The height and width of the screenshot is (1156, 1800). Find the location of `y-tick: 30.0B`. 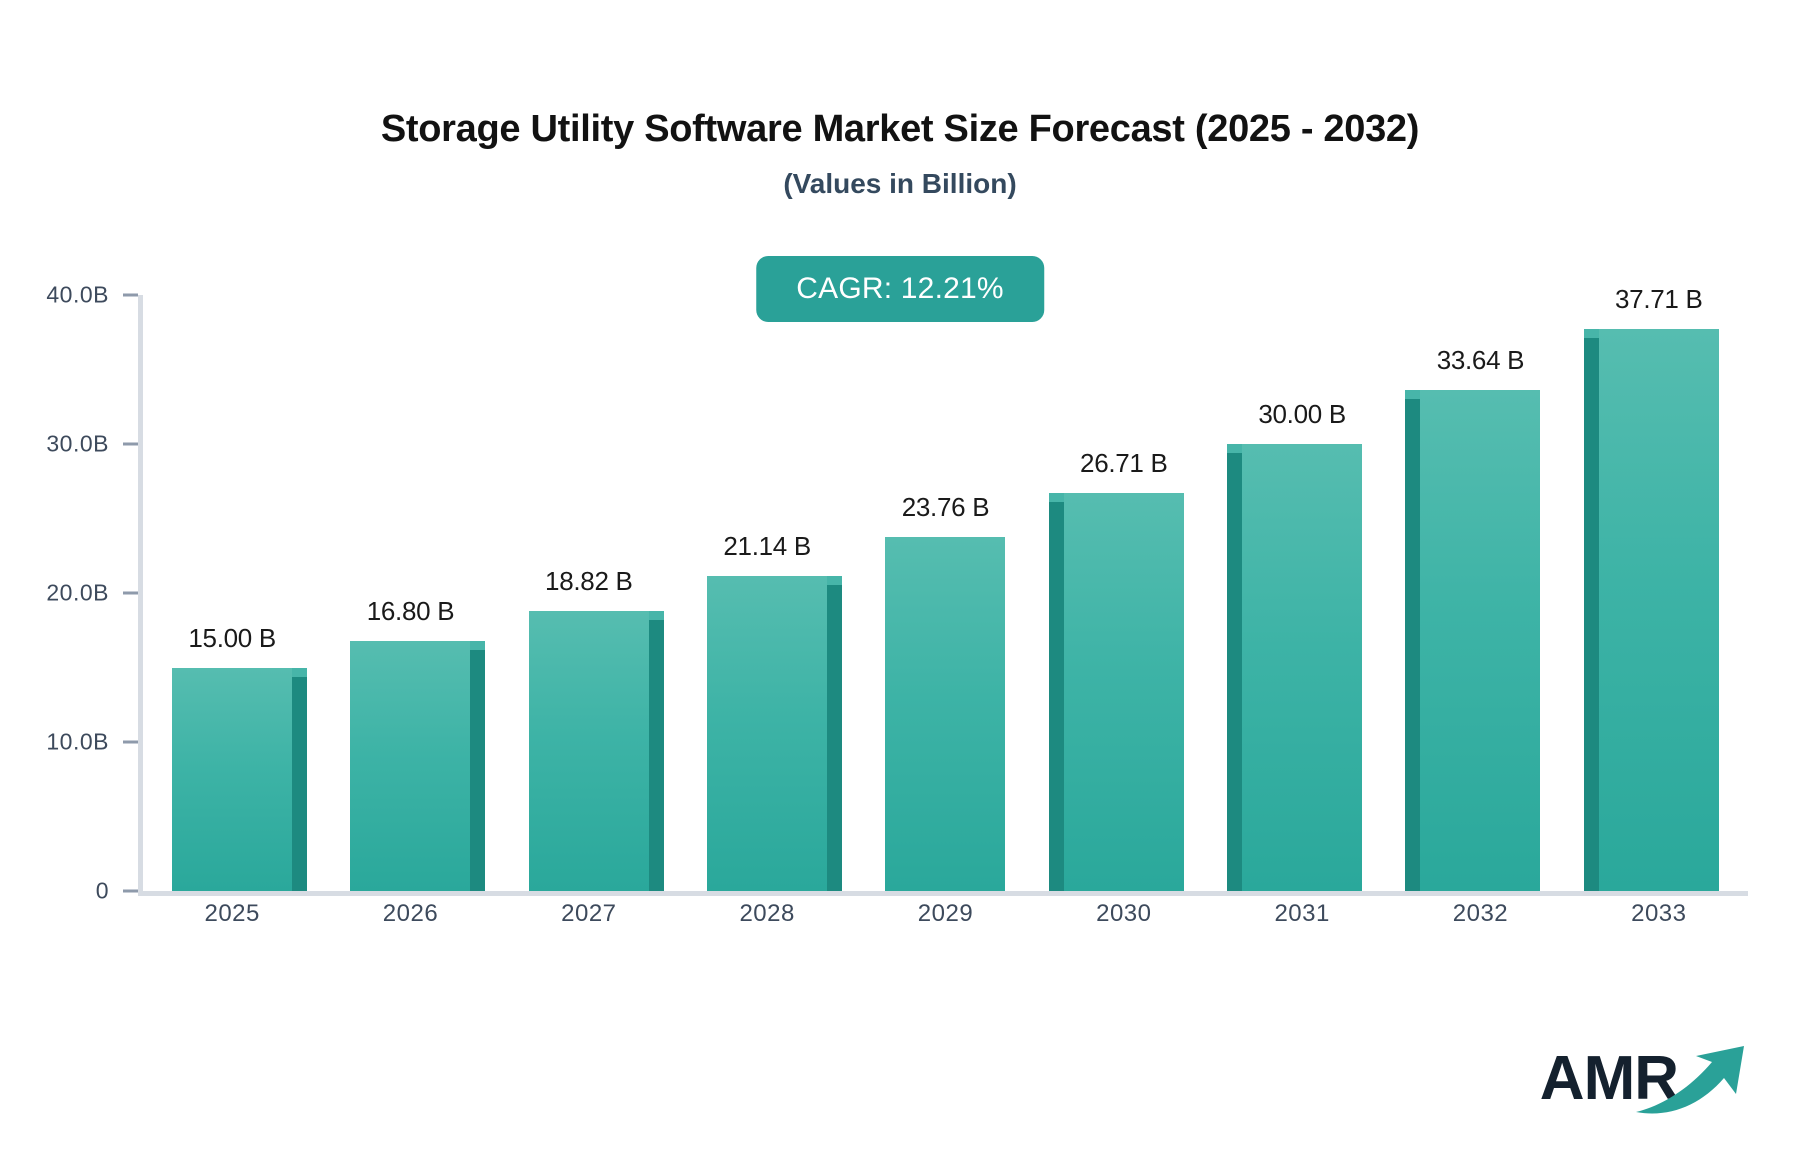

y-tick: 30.0B is located at coordinates (92, 444).